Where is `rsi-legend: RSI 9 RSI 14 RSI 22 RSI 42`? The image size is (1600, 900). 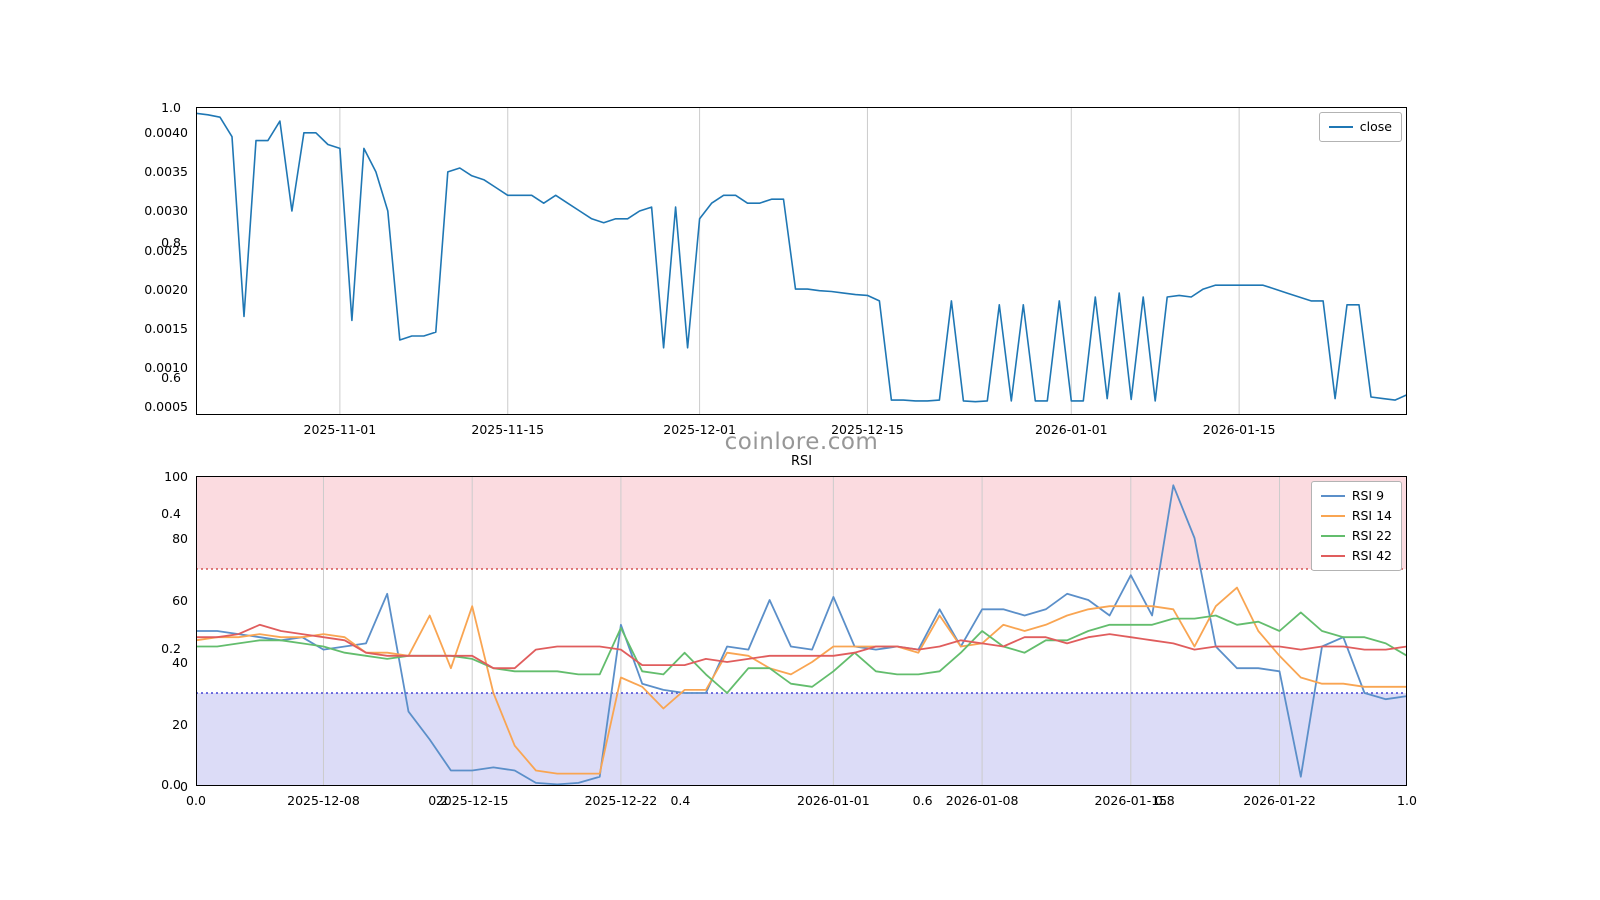
rsi-legend: RSI 9 RSI 14 RSI 22 RSI 42 is located at coordinates (1356, 526).